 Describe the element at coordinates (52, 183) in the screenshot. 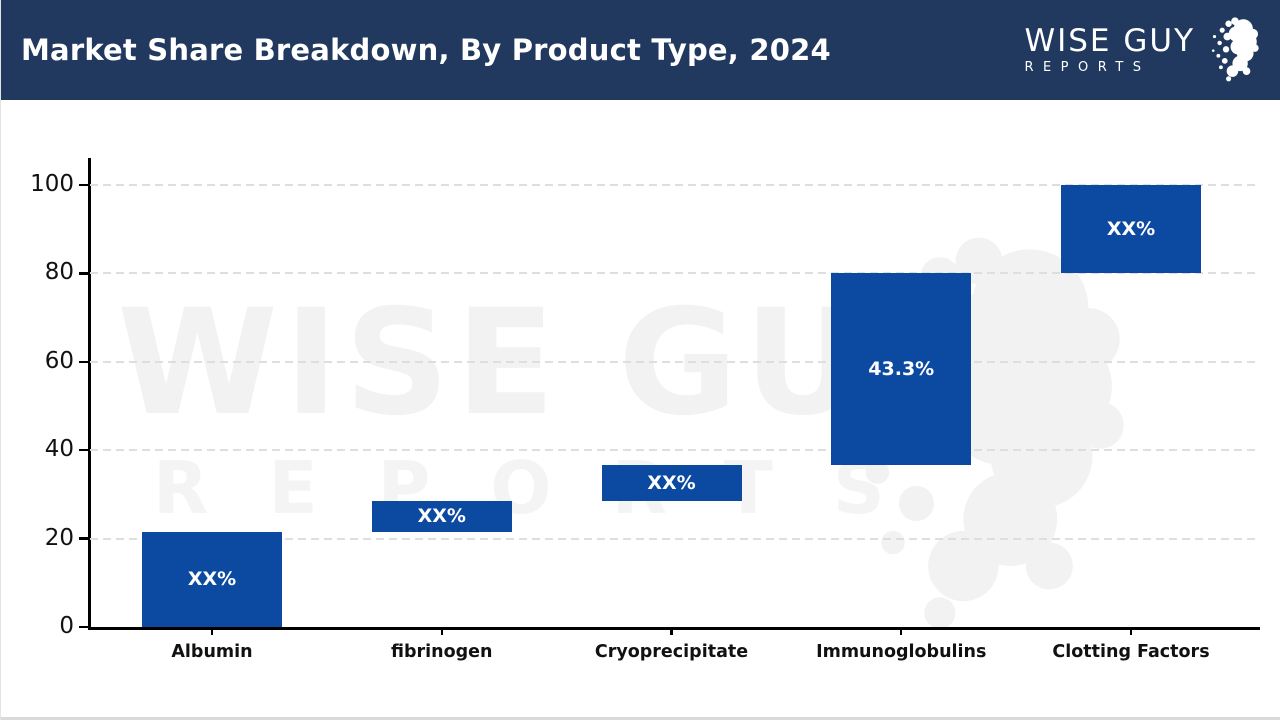

I see `y-axis-tick-label: 100` at that location.